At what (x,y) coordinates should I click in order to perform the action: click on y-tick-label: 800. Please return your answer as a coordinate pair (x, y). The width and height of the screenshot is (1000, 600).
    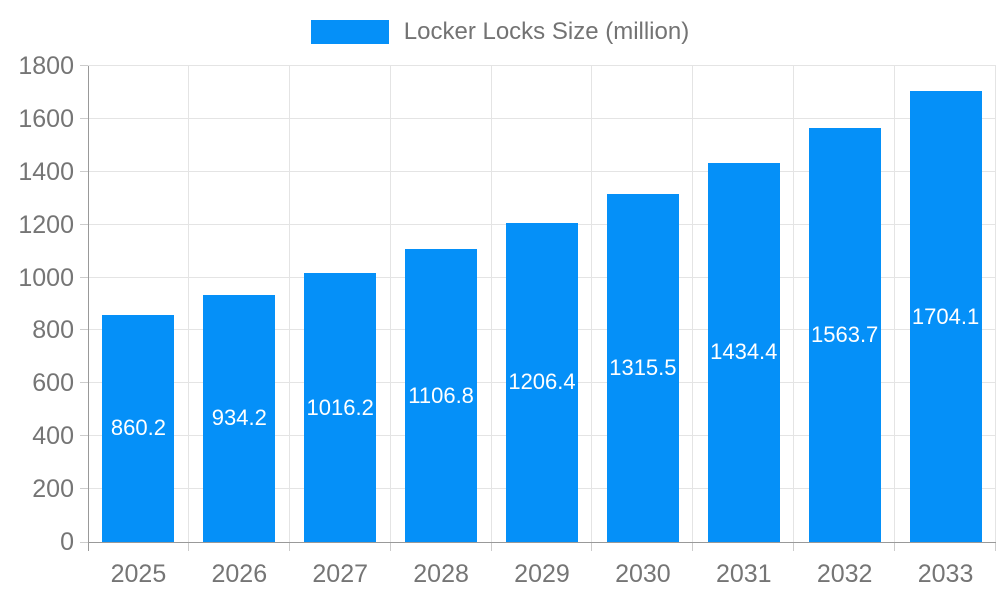
    Looking at the image, I should click on (53, 330).